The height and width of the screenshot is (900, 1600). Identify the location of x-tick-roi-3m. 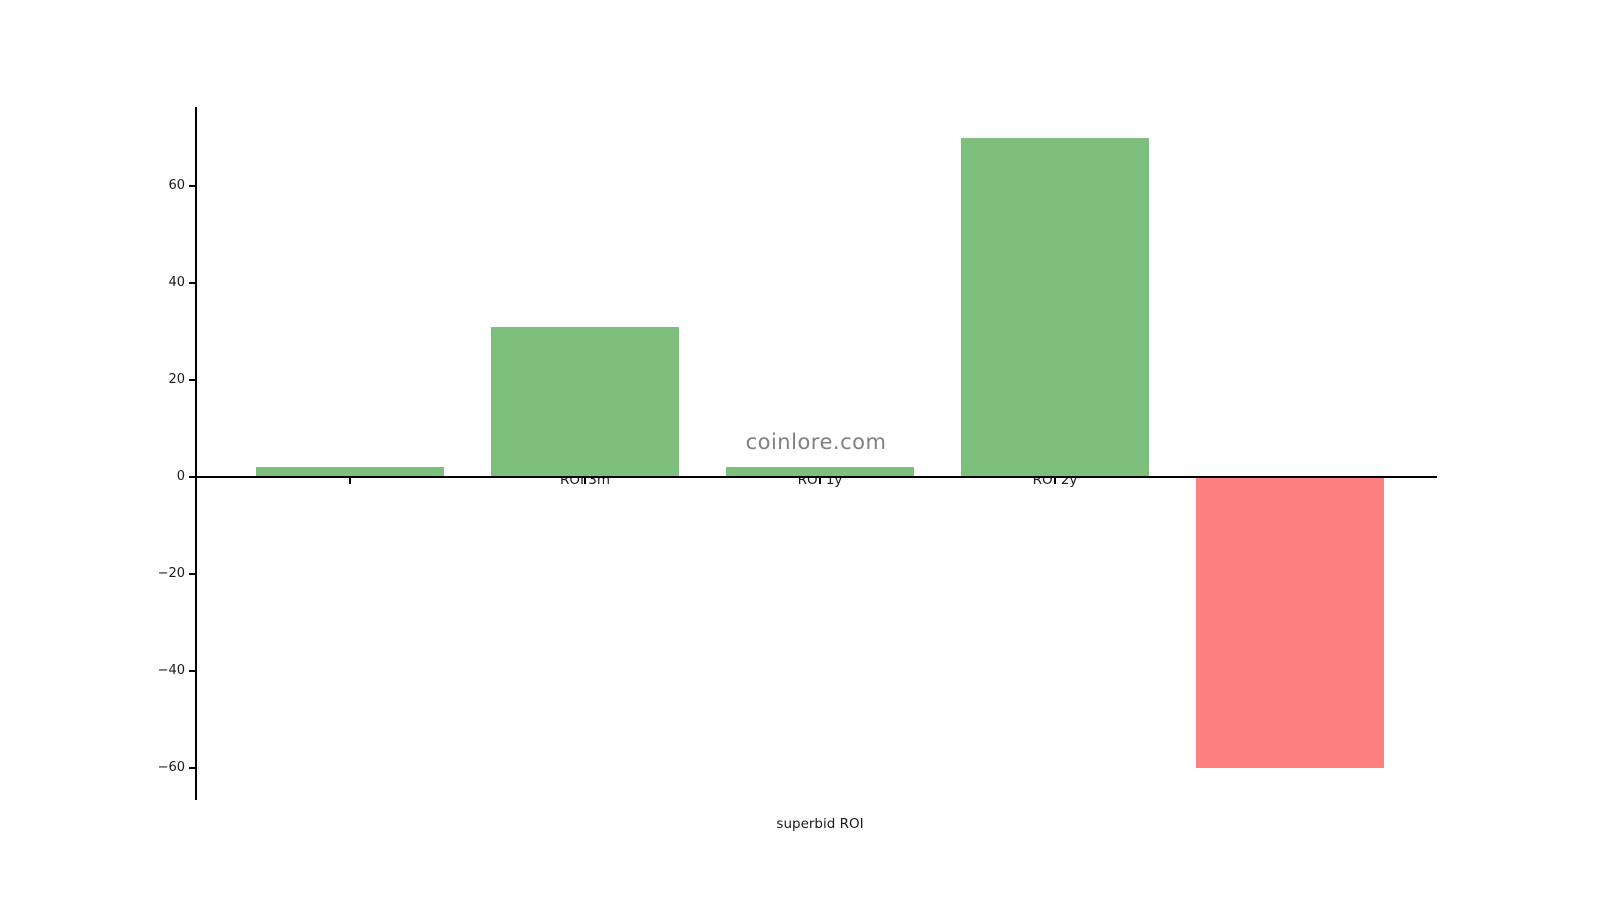
(585, 481).